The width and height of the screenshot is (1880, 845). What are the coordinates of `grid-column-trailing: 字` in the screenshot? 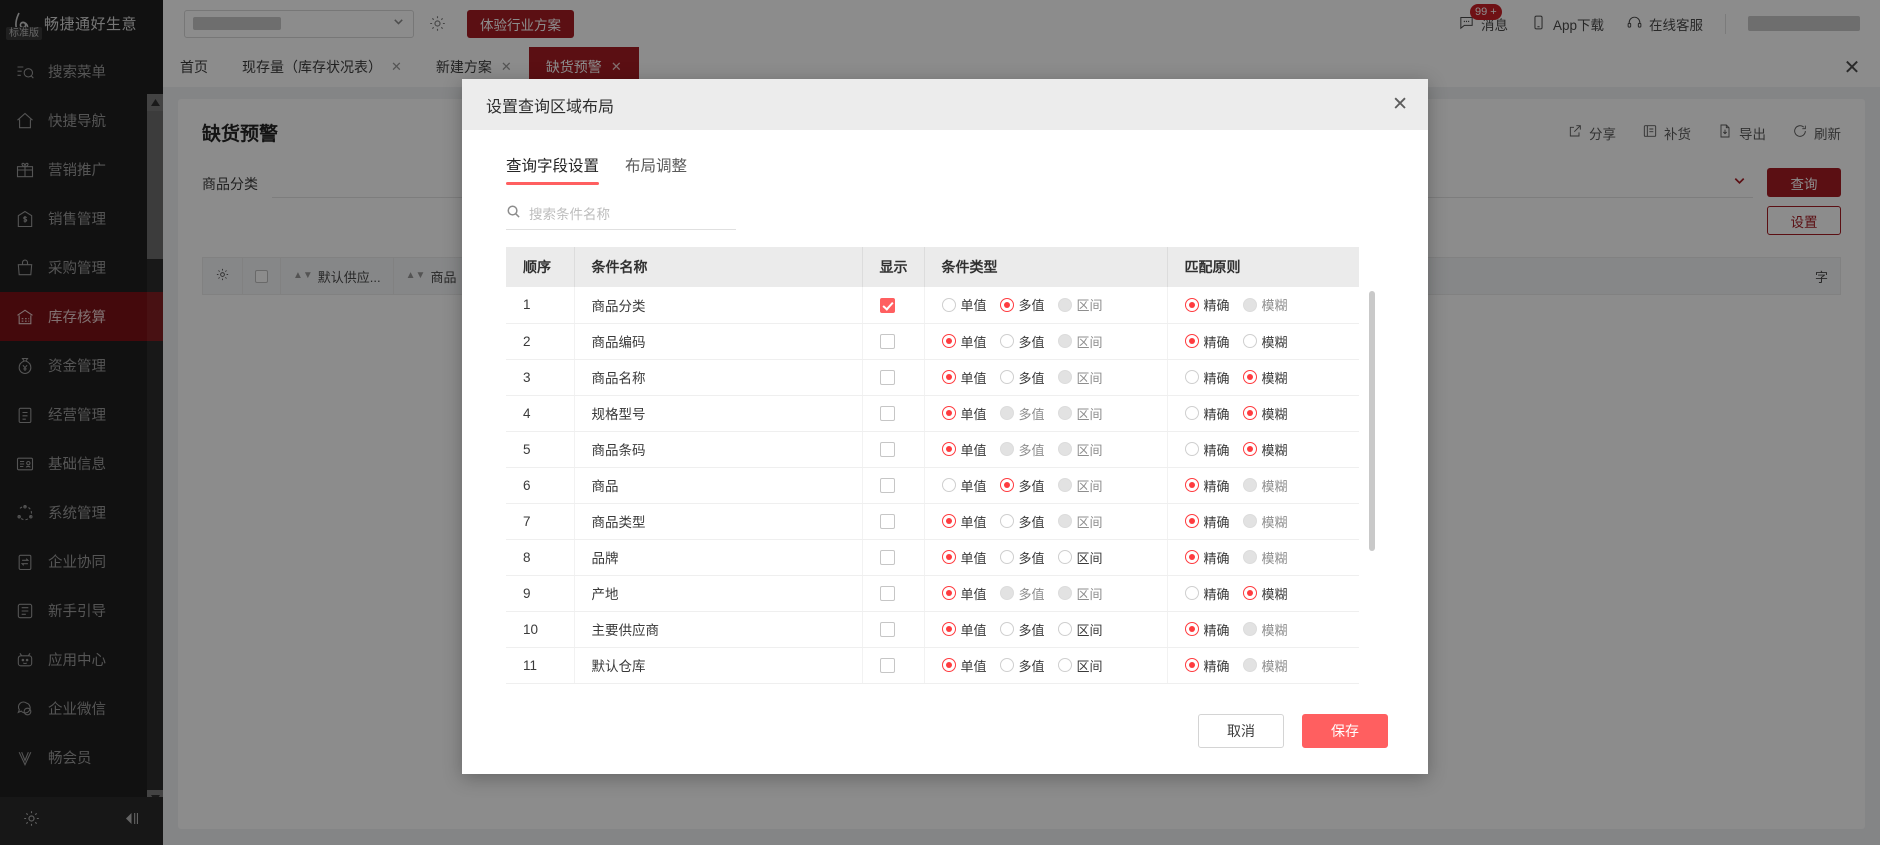 It's located at (1821, 276).